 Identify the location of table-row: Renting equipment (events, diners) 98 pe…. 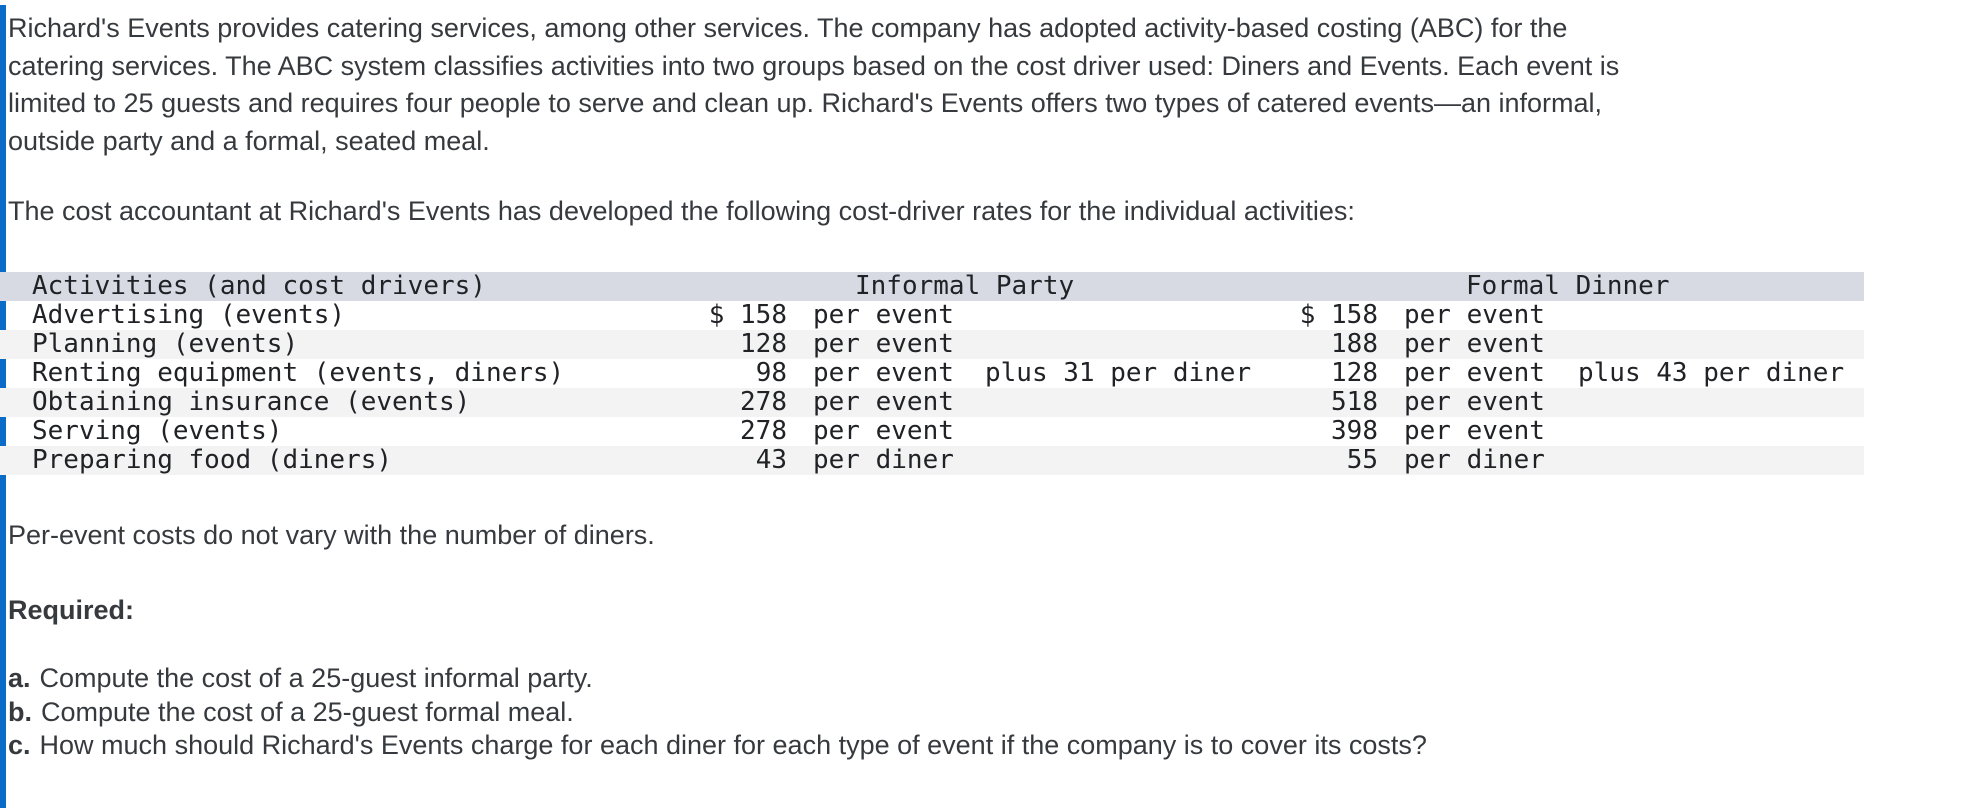
(932, 373).